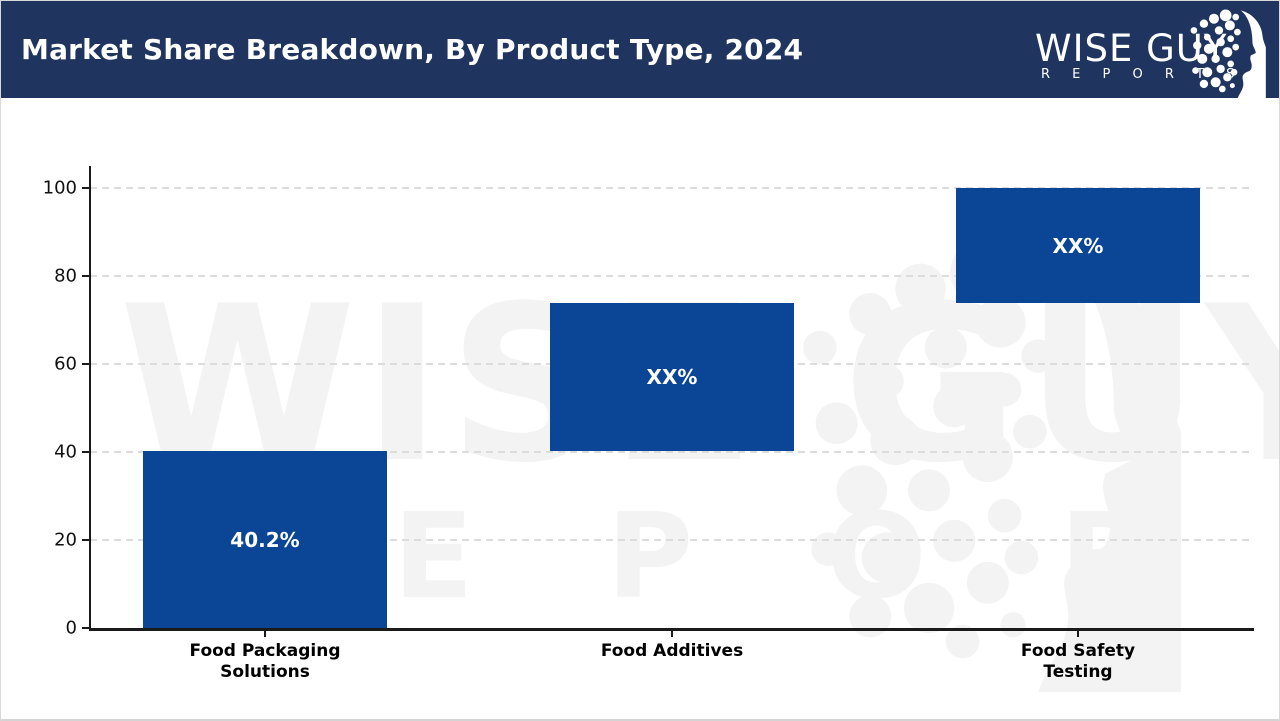  I want to click on bar-value-label: 40.2%, so click(265, 539).